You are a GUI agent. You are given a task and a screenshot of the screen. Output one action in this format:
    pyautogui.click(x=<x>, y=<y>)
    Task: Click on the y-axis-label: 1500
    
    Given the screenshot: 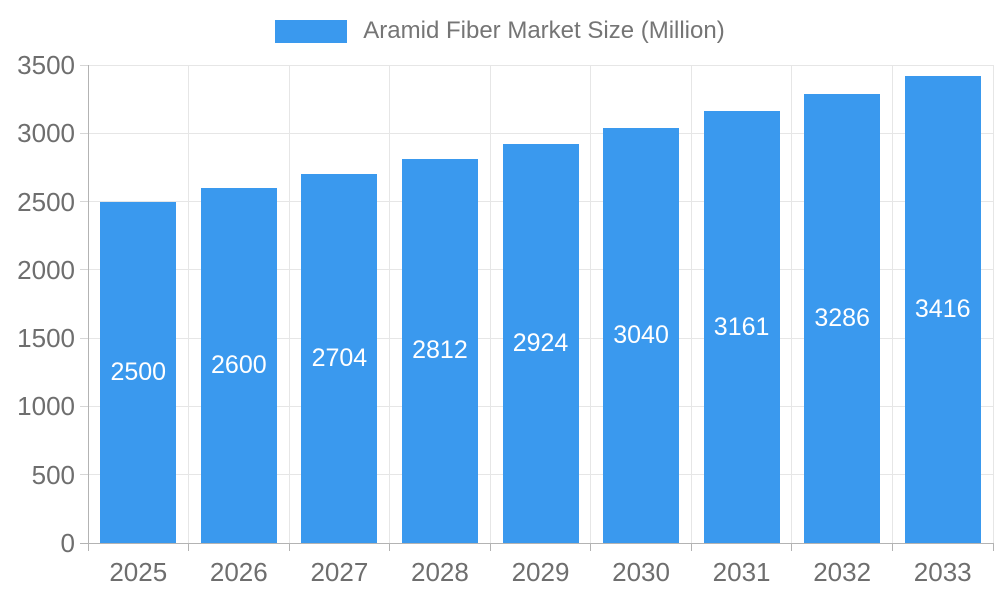 What is the action you would take?
    pyautogui.click(x=46, y=338)
    